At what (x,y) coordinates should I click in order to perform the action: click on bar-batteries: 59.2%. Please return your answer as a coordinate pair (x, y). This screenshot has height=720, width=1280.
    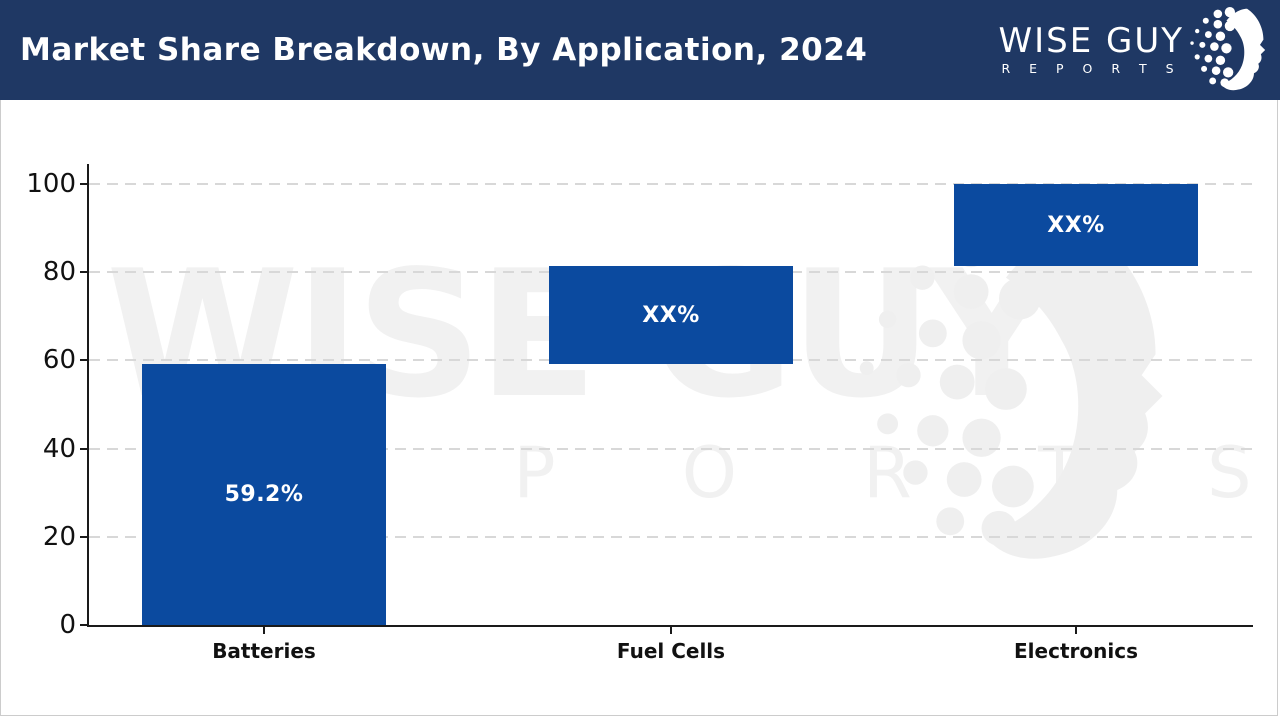
    Looking at the image, I should click on (264, 494).